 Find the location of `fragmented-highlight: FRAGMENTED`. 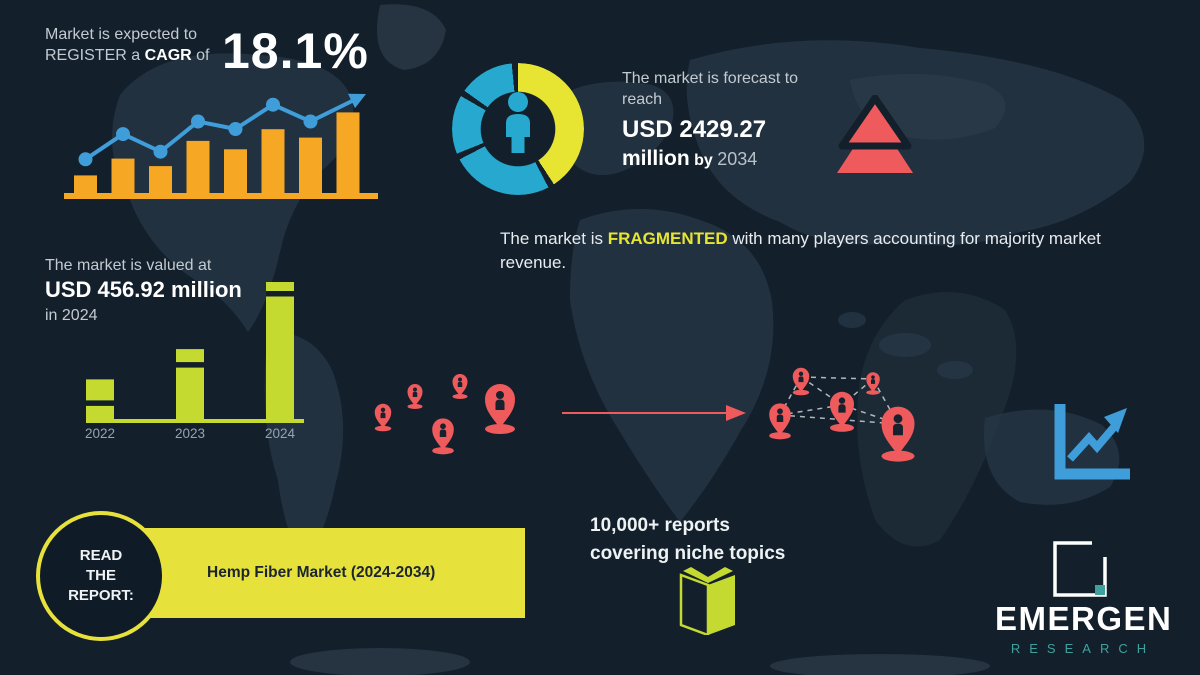

fragmented-highlight: FRAGMENTED is located at coordinates (667, 238).